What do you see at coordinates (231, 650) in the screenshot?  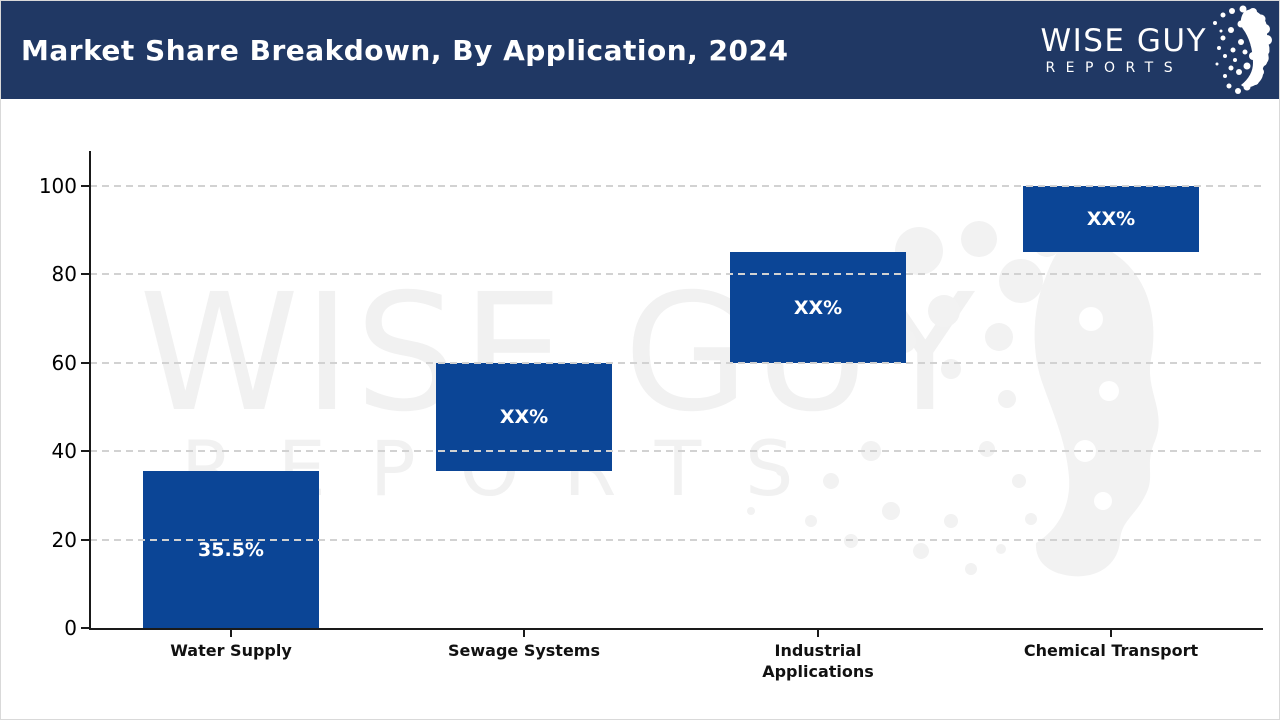 I see `x-tick-label-water-supply: Water Supply` at bounding box center [231, 650].